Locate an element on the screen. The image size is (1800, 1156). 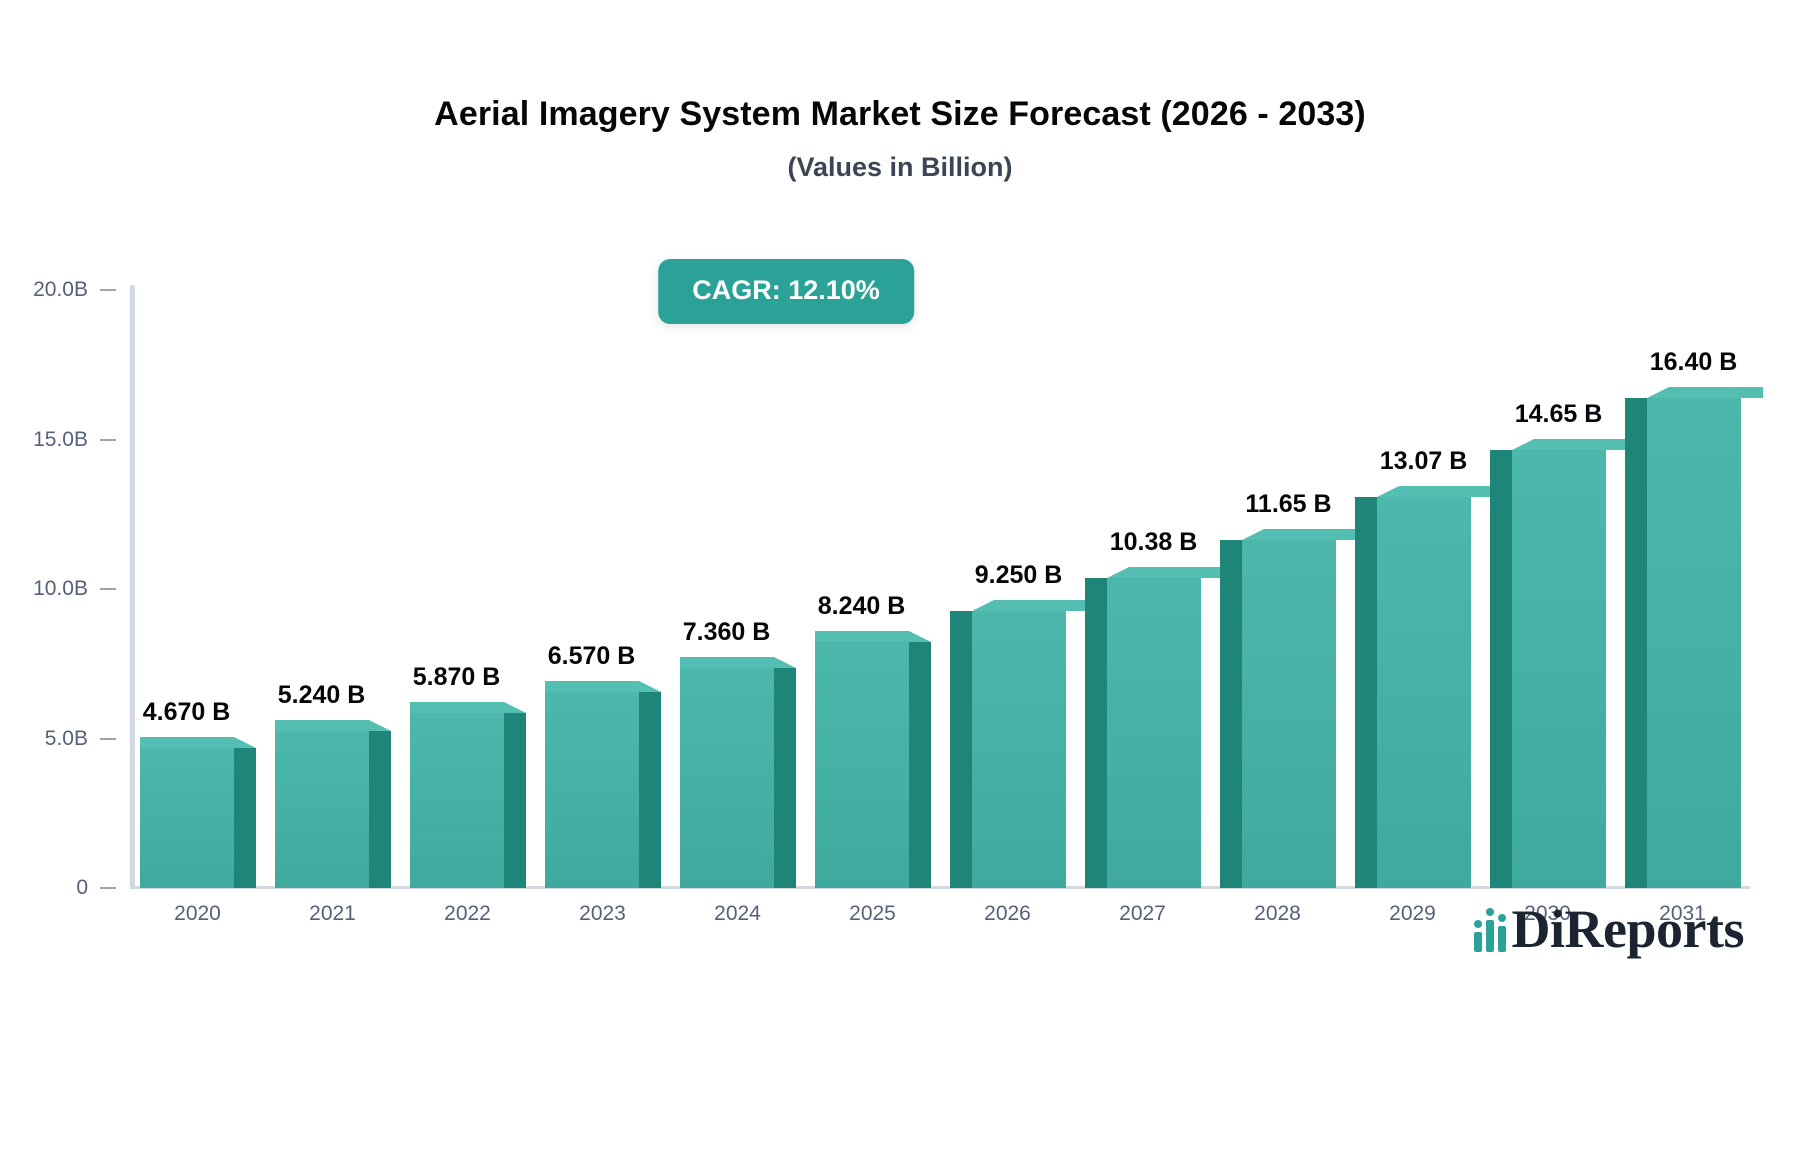
bar: 11.65 B is located at coordinates (1288, 689).